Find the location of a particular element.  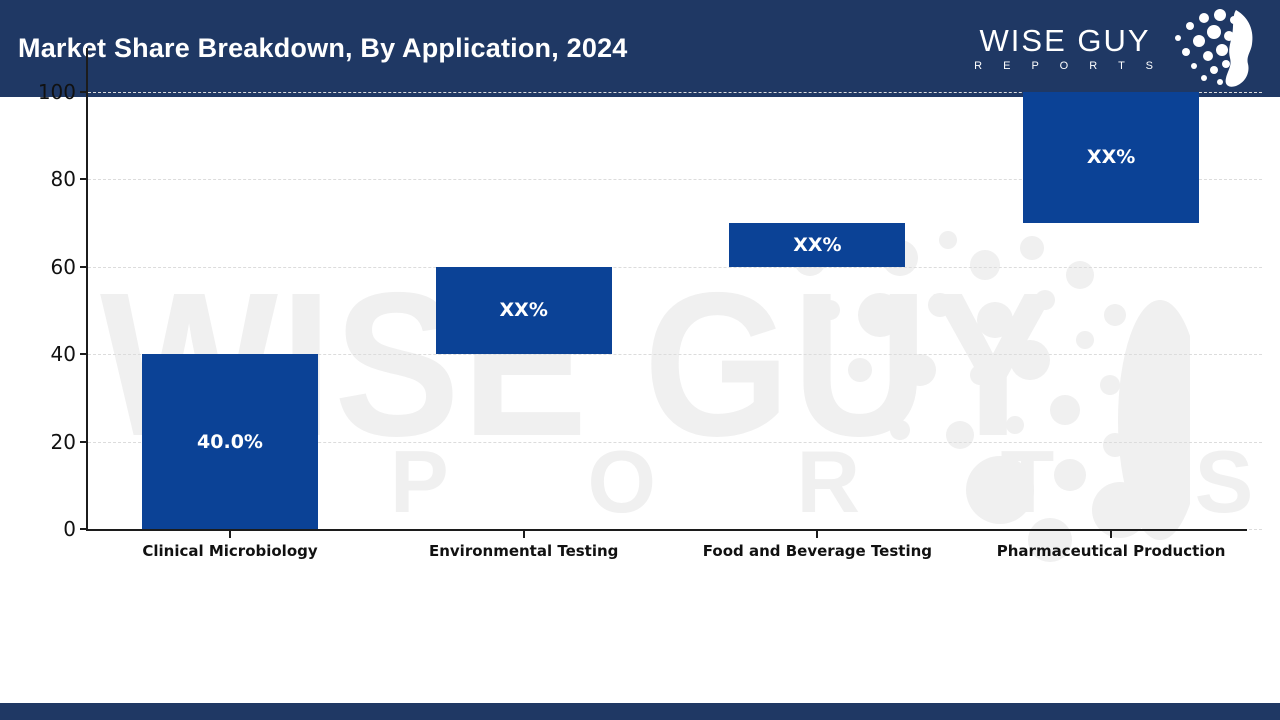

y-tick-label: 40 is located at coordinates (63, 354).